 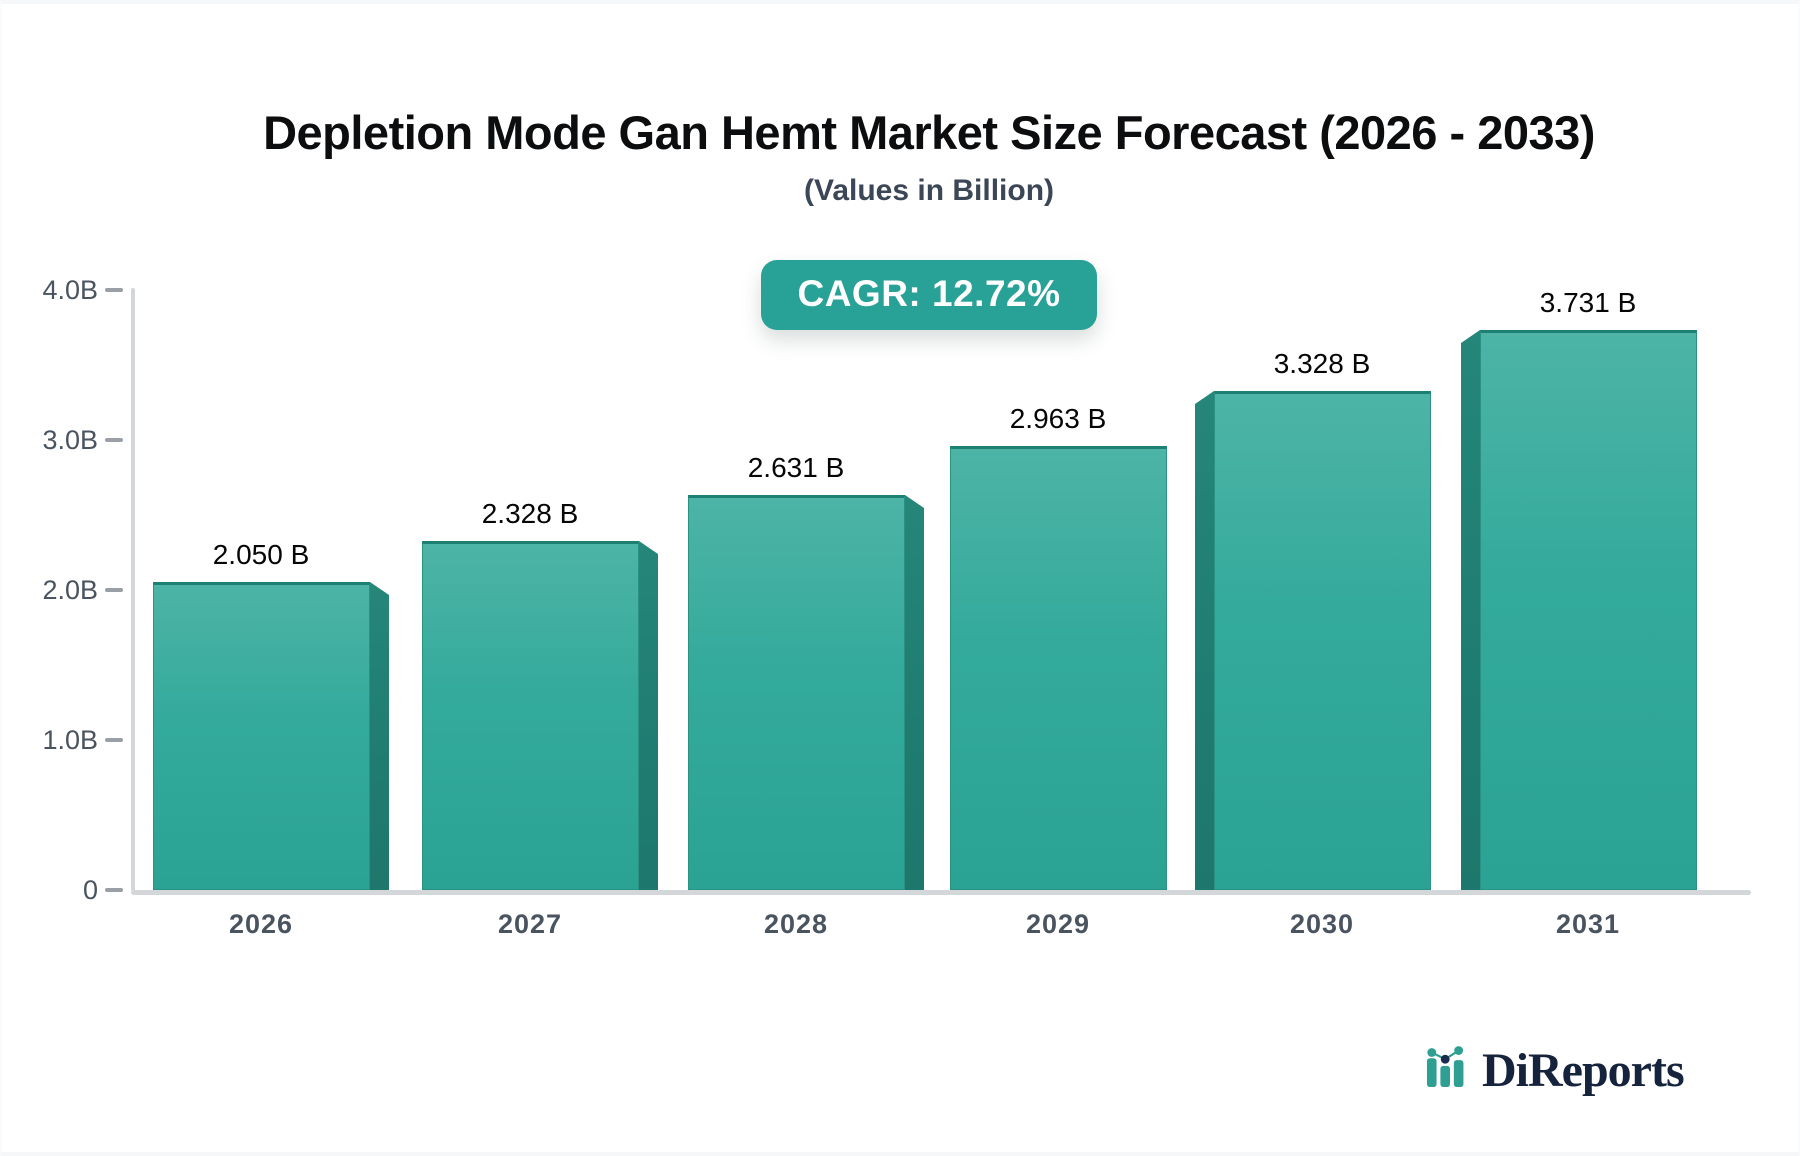 I want to click on x-axis-label: 2027, so click(x=530, y=924).